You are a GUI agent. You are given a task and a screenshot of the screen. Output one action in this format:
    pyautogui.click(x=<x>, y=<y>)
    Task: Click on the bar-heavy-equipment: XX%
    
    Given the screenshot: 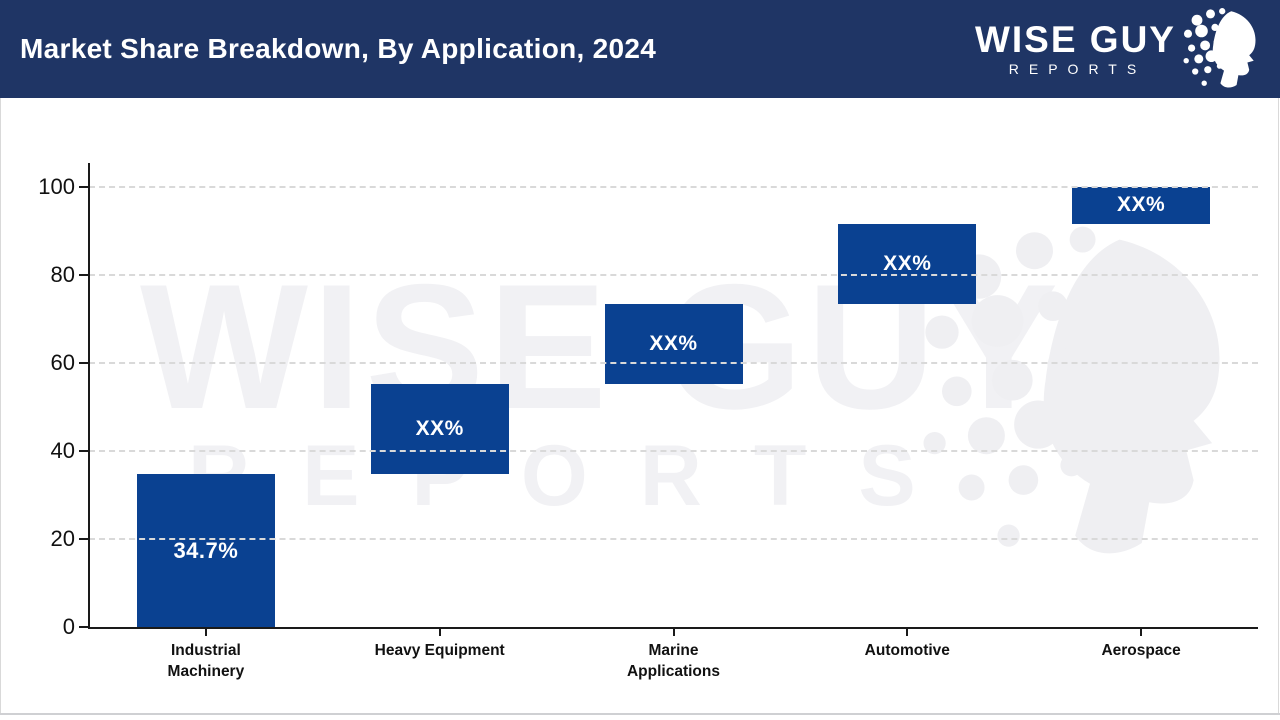 What is the action you would take?
    pyautogui.click(x=439, y=429)
    